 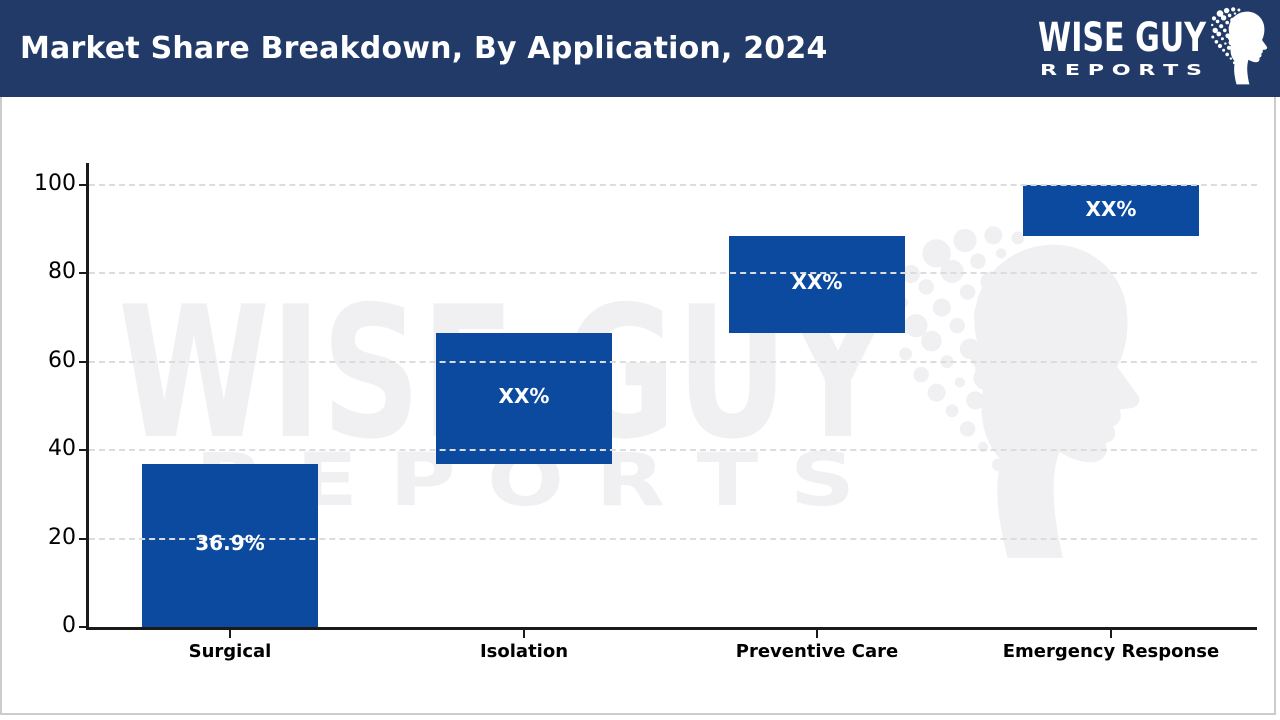 What do you see at coordinates (69, 625) in the screenshot?
I see `y-tick-label: 0` at bounding box center [69, 625].